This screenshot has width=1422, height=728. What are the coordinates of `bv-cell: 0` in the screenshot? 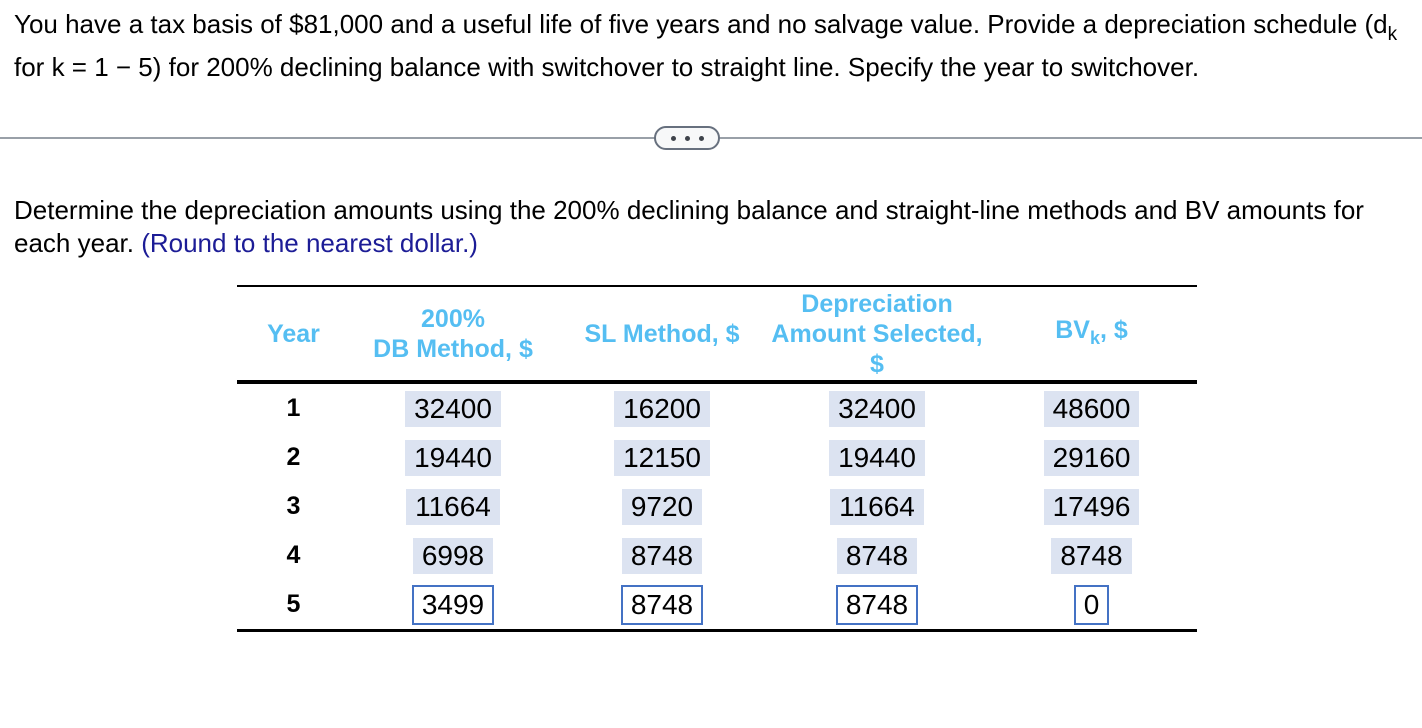 It's located at (1091, 604).